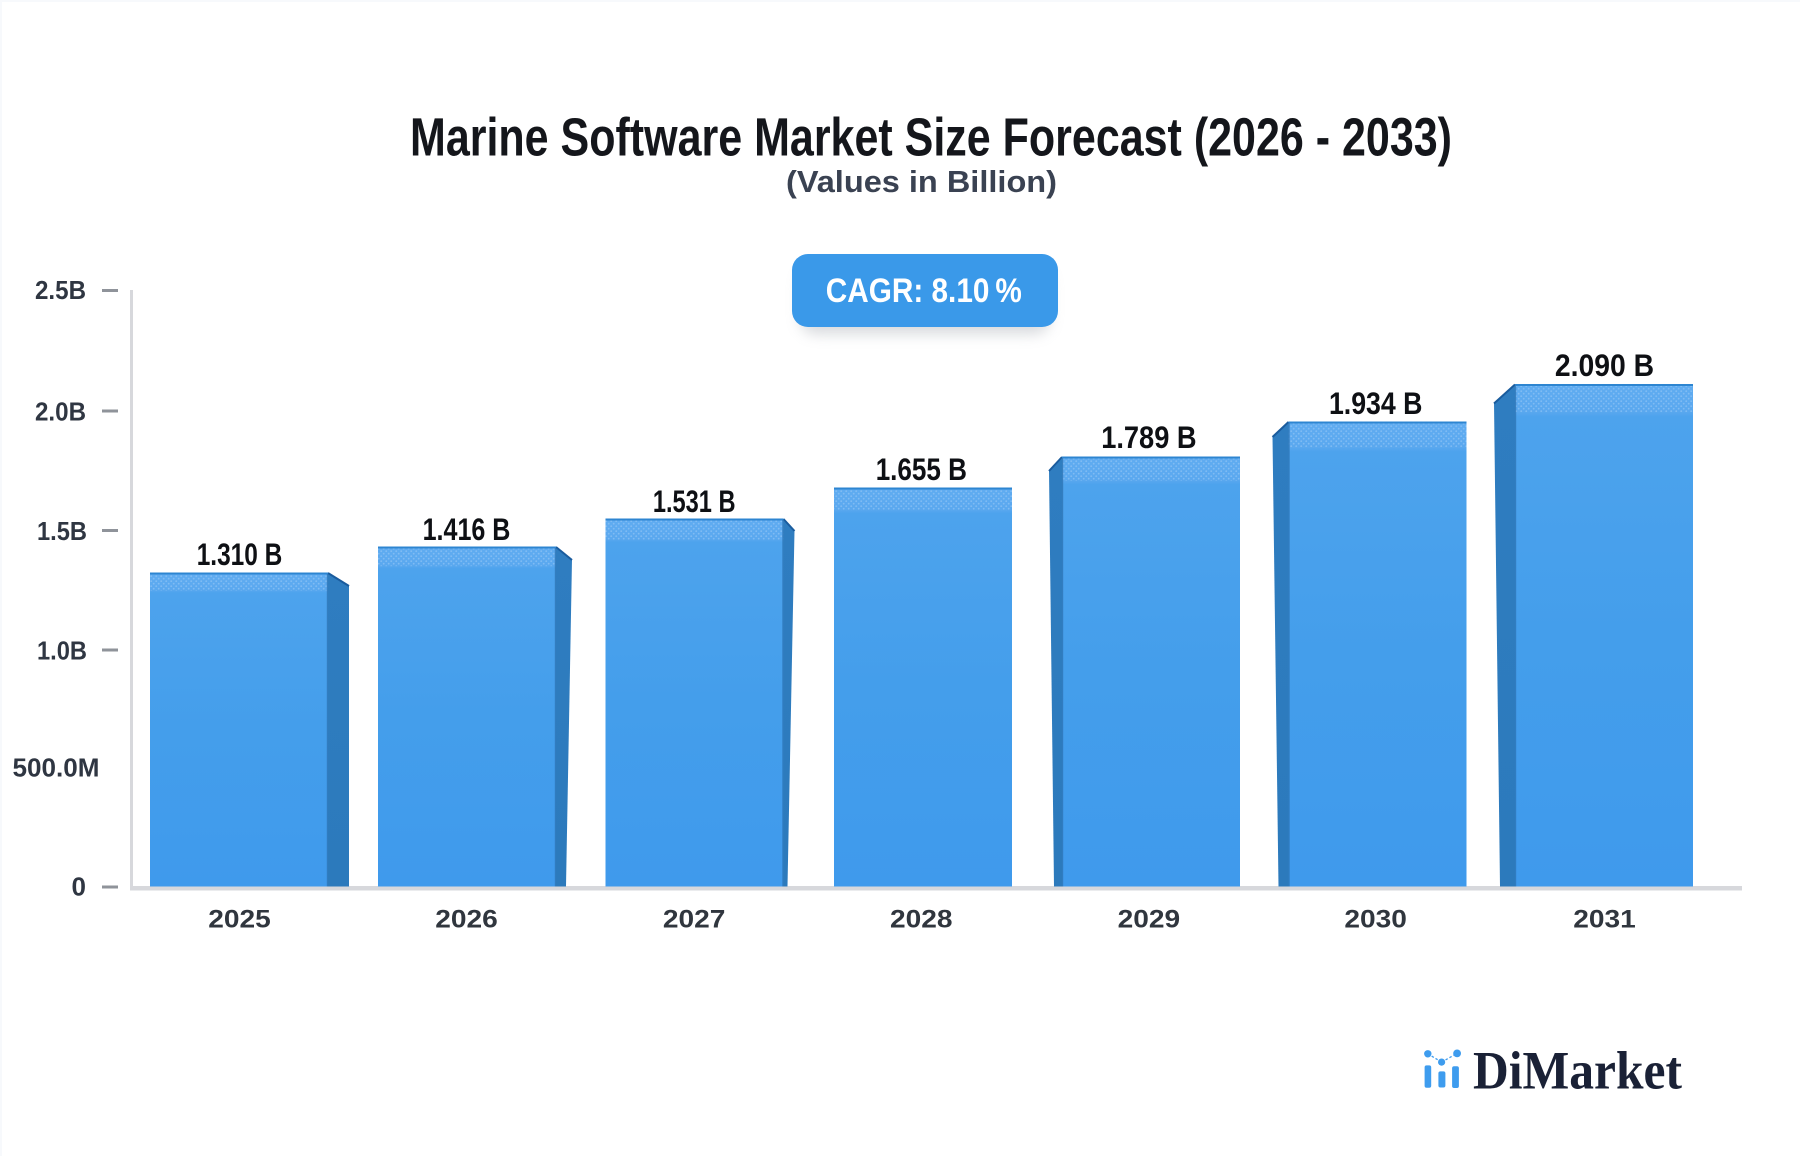  I want to click on svg-text: 2025, so click(239, 920).